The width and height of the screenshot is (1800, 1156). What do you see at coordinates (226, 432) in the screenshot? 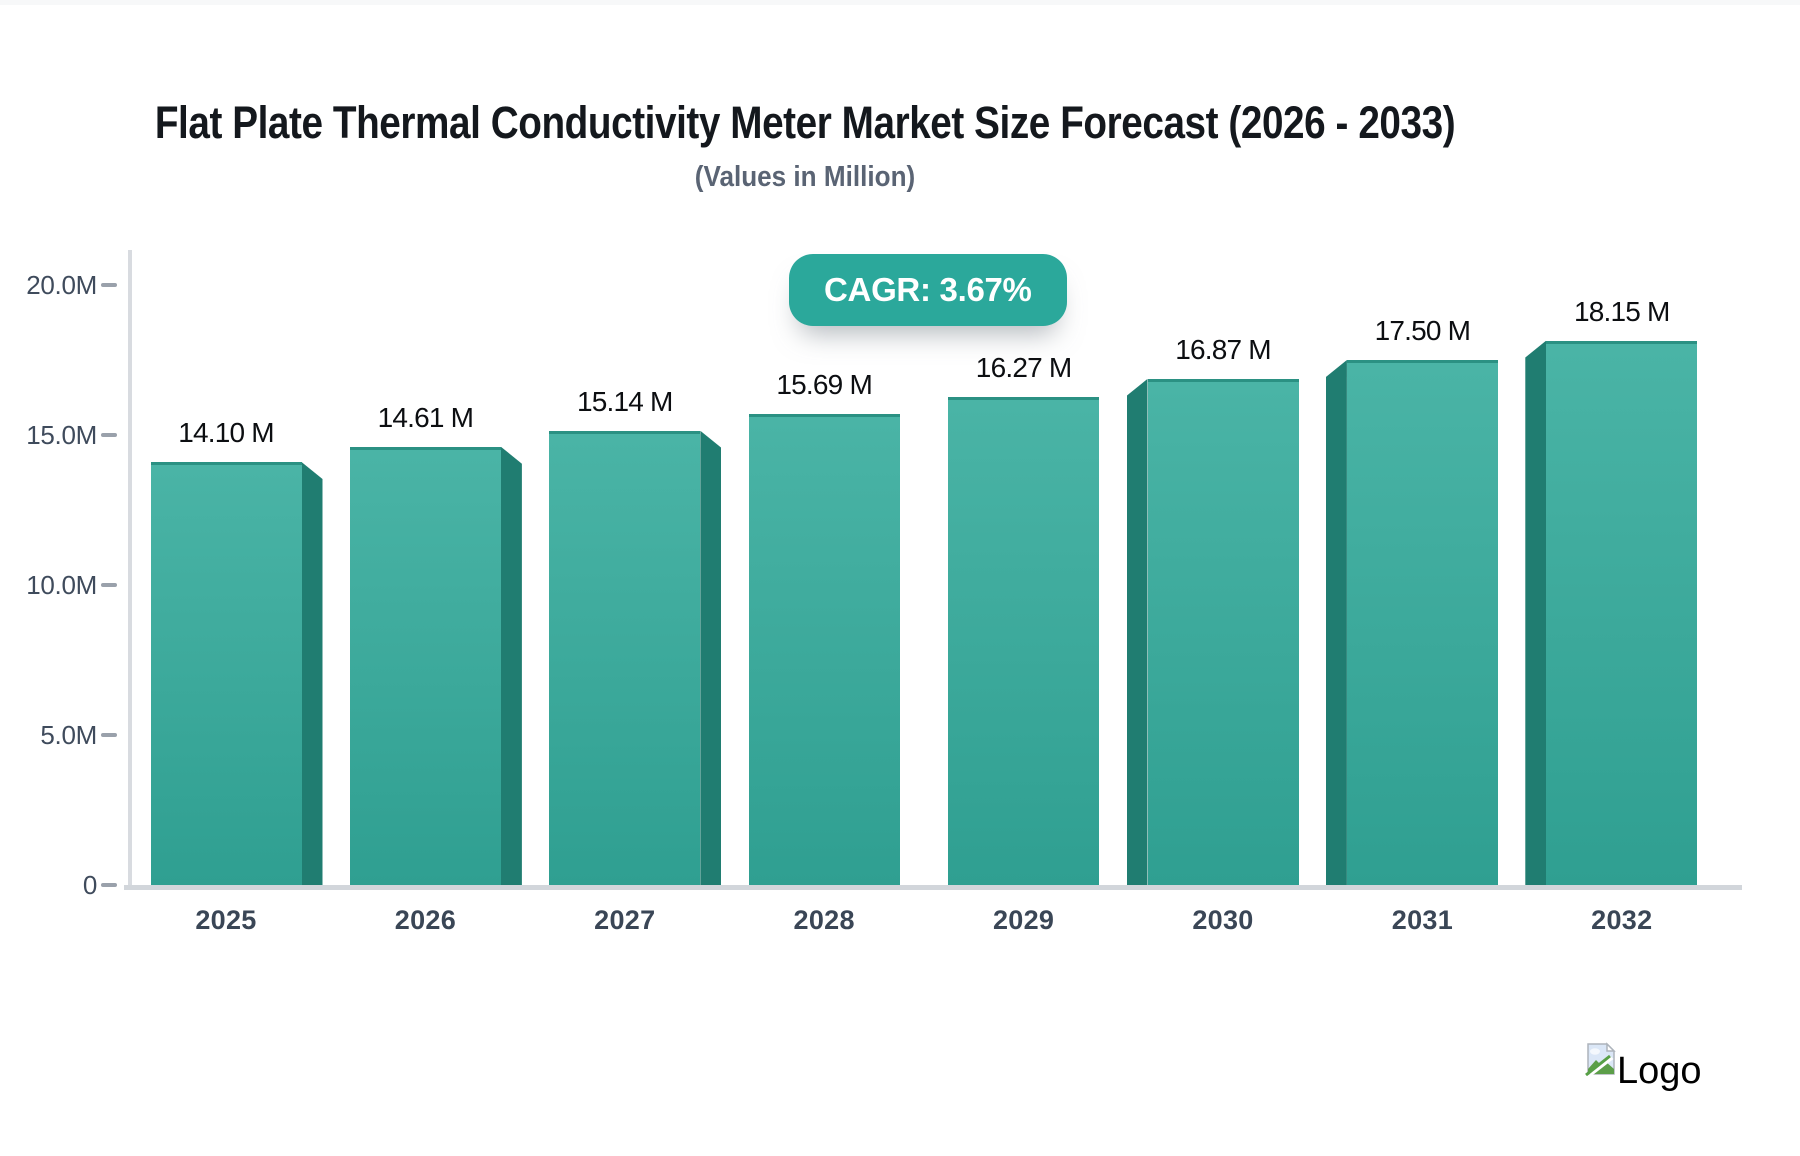
I see `value-label: 14.10 M` at bounding box center [226, 432].